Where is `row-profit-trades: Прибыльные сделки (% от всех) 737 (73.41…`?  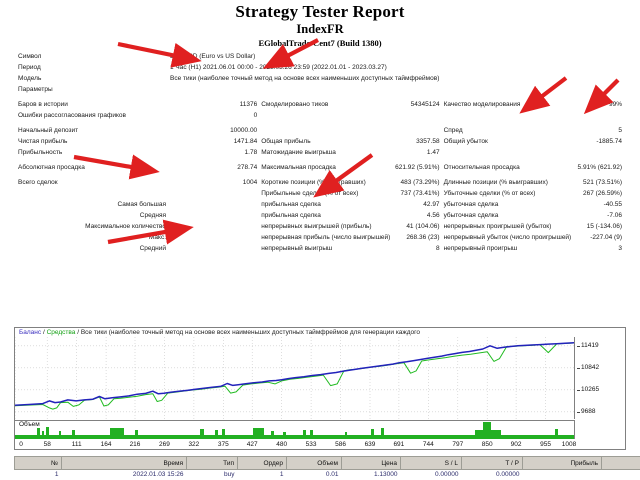
row-profit-trades: Прибыльные сделки (% от всех) 737 (73.41… is located at coordinates (320, 193).